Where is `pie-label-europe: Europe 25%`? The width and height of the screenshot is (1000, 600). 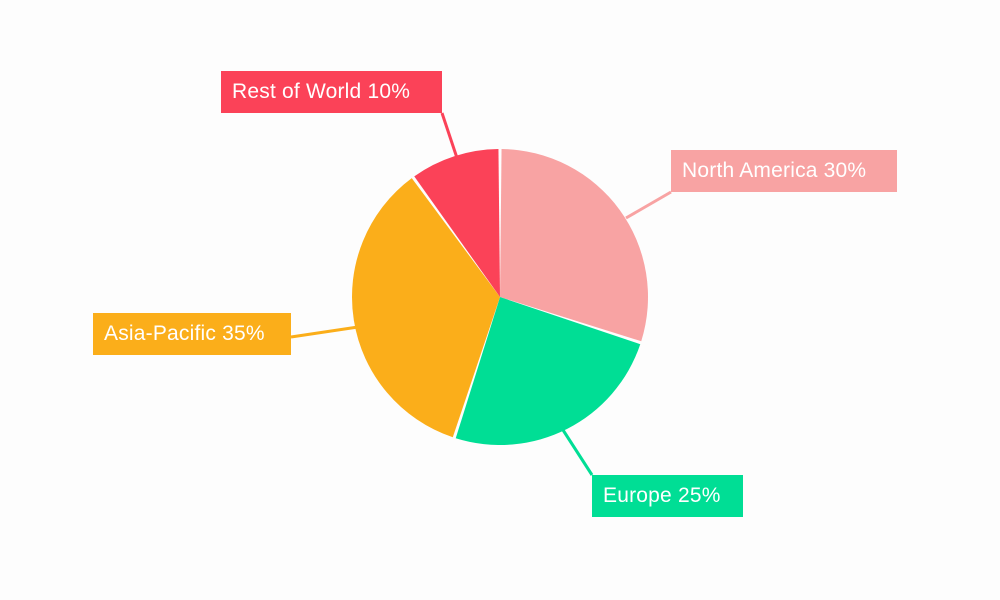
pie-label-europe: Europe 25% is located at coordinates (667, 496).